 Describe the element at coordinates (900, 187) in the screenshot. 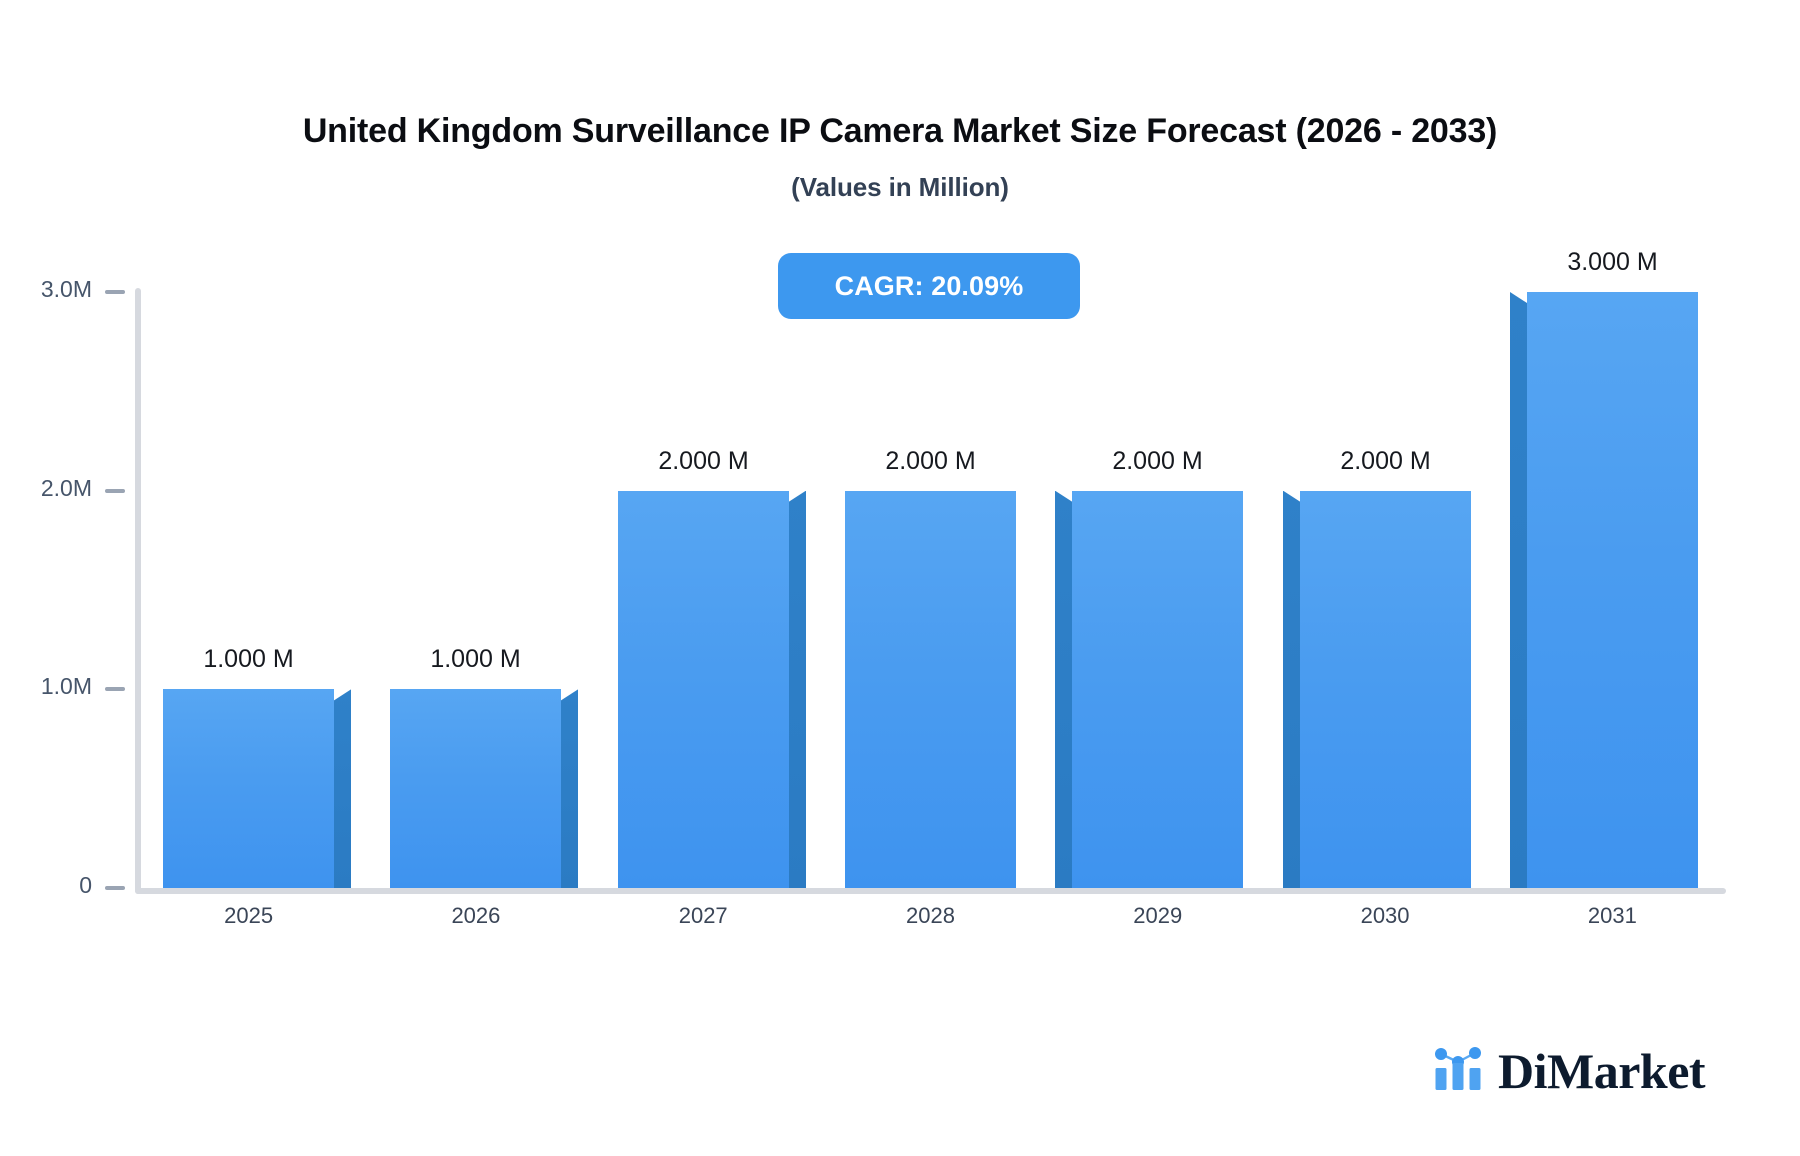

I see `chart-subtitle: (Values in Million)` at that location.